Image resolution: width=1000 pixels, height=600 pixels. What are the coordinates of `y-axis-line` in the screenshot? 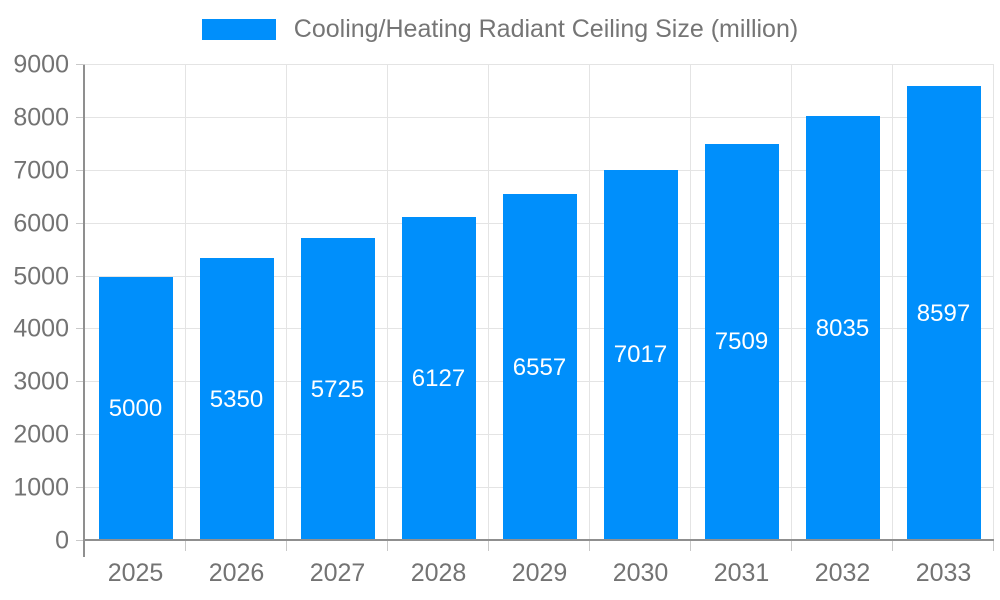 It's located at (84, 311).